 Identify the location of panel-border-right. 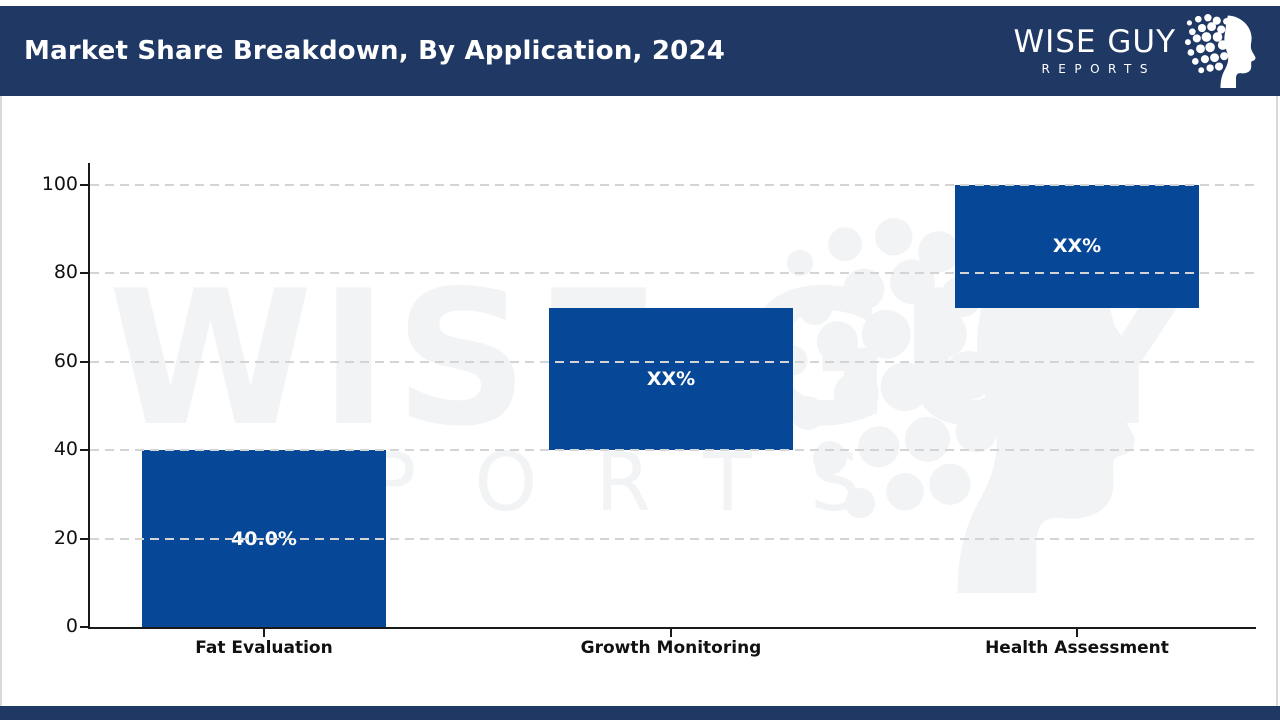
(1277, 401).